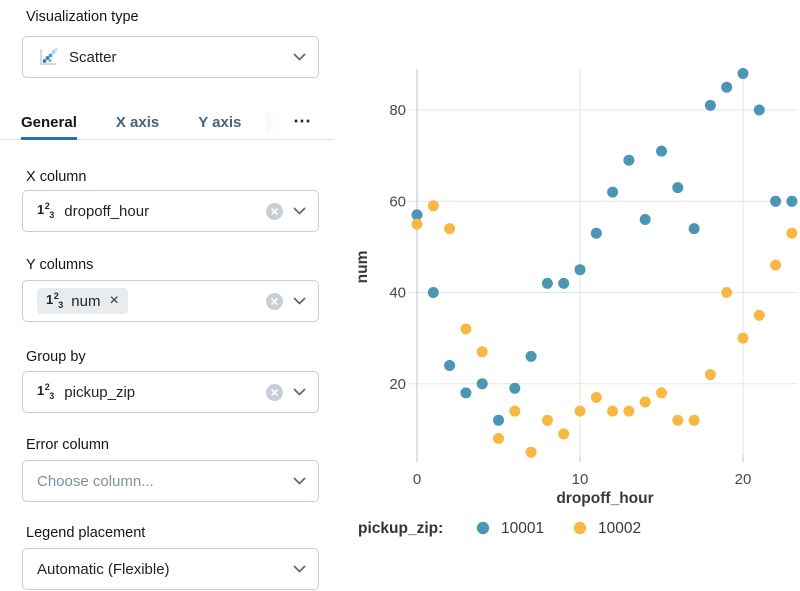 This screenshot has width=800, height=591. Describe the element at coordinates (400, 528) in the screenshot. I see `legend-title: pickup_zip:` at that location.